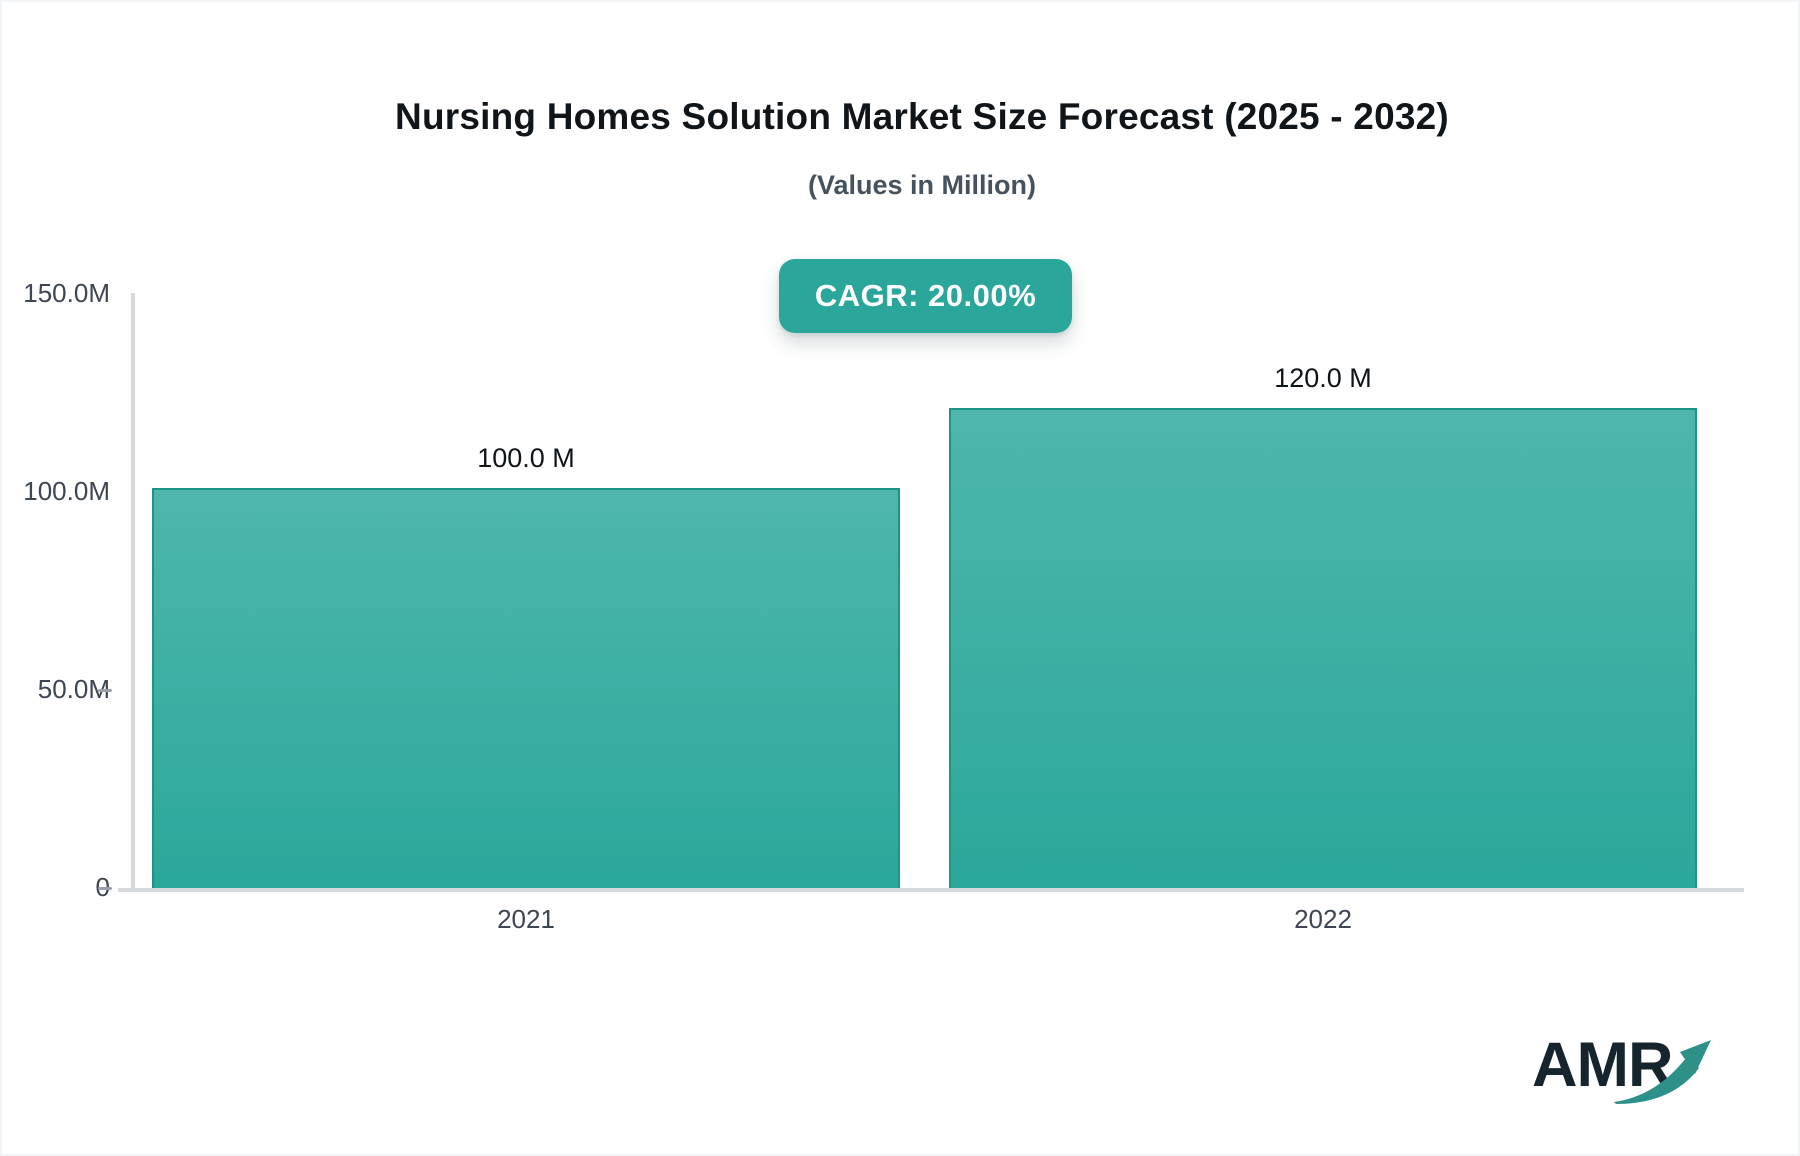  What do you see at coordinates (922, 185) in the screenshot?
I see `chart-subtitle: (Values in Million)` at bounding box center [922, 185].